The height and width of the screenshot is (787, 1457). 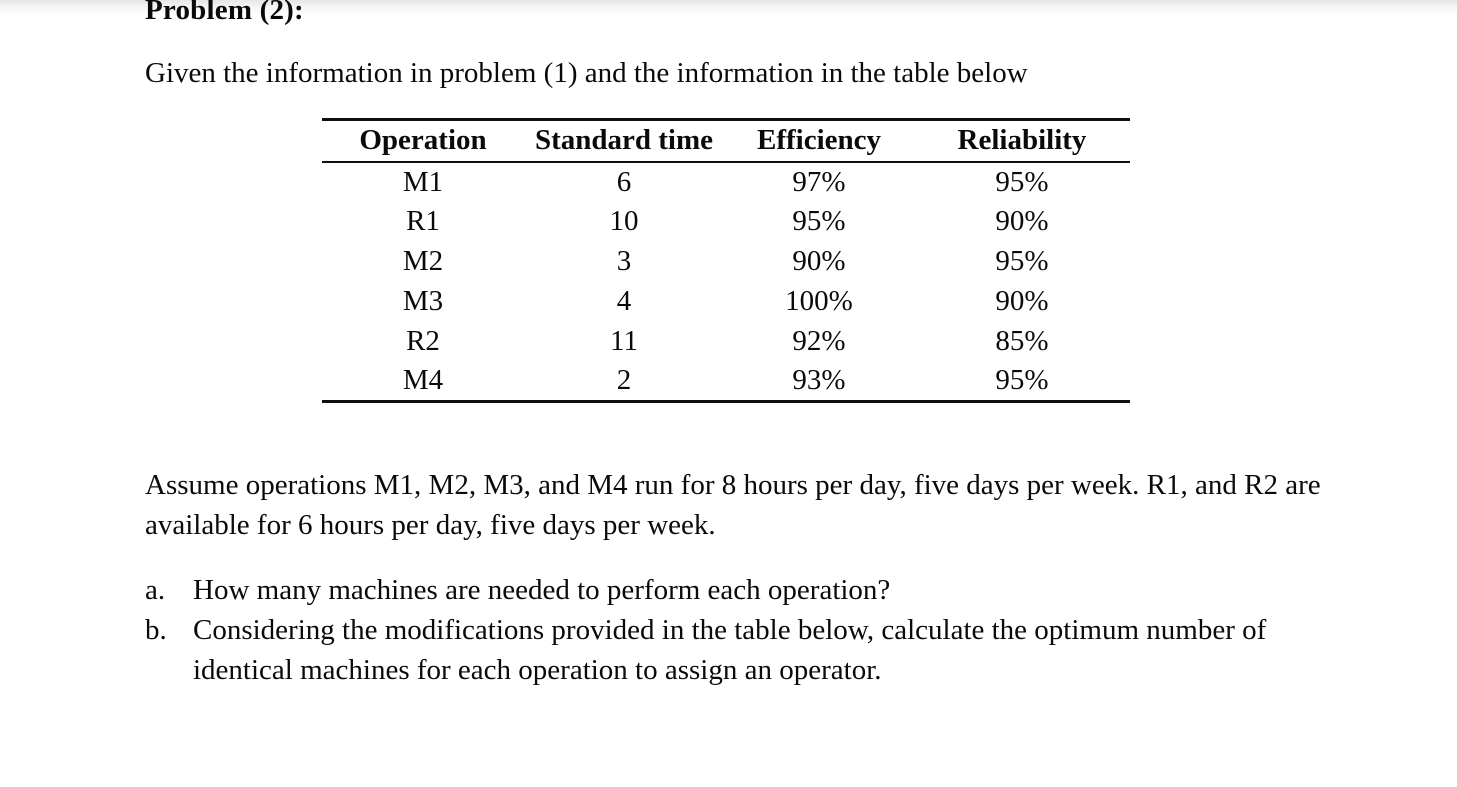 What do you see at coordinates (423, 341) in the screenshot?
I see `cell-operation: R2` at bounding box center [423, 341].